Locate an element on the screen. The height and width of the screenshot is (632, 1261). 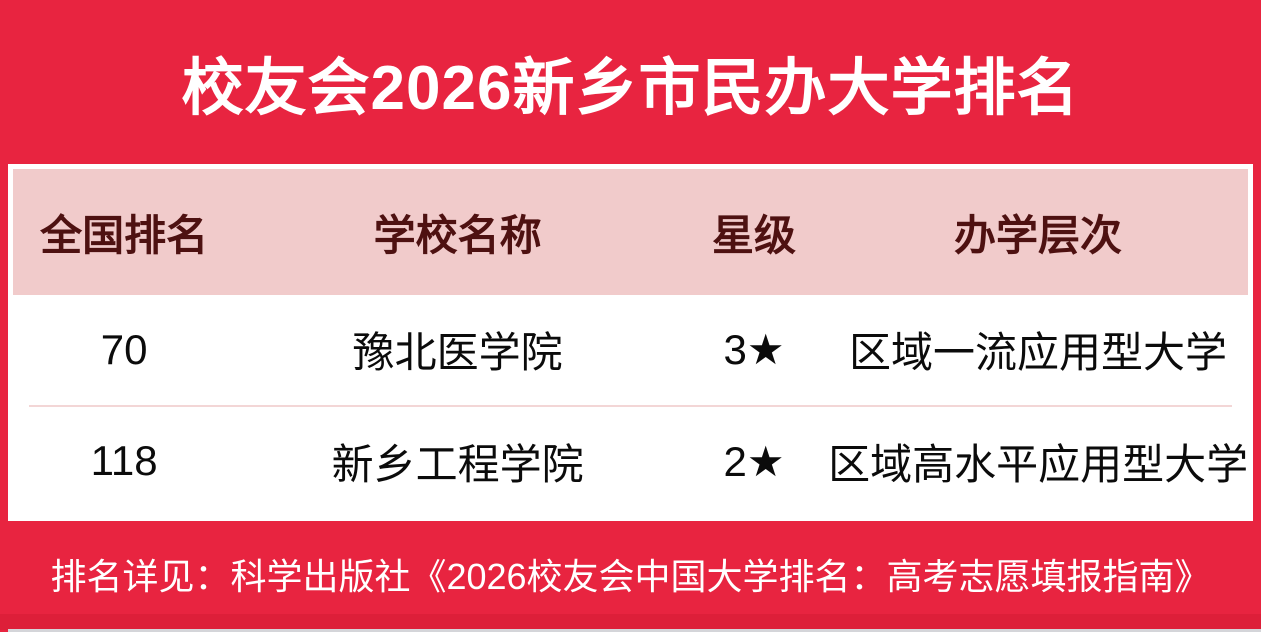
cell-school-name: 豫北医学院 is located at coordinates (457, 353).